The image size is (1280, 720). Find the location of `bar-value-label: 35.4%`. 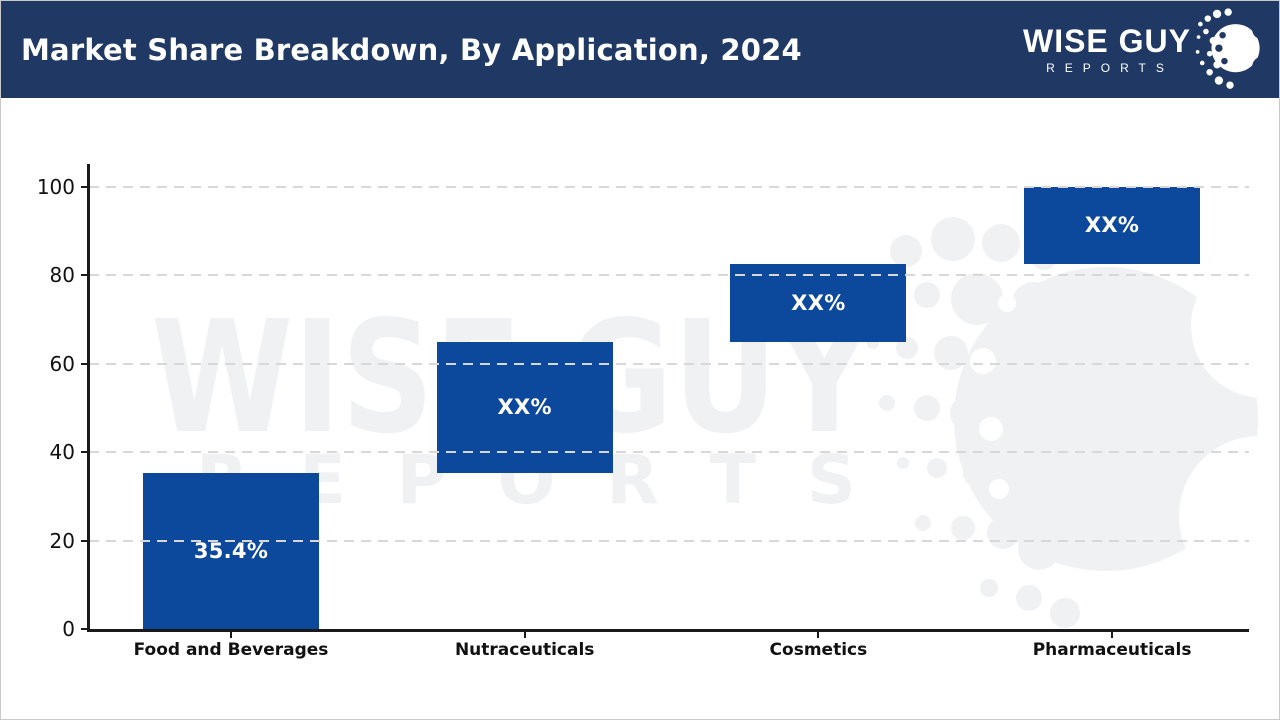

bar-value-label: 35.4% is located at coordinates (231, 550).